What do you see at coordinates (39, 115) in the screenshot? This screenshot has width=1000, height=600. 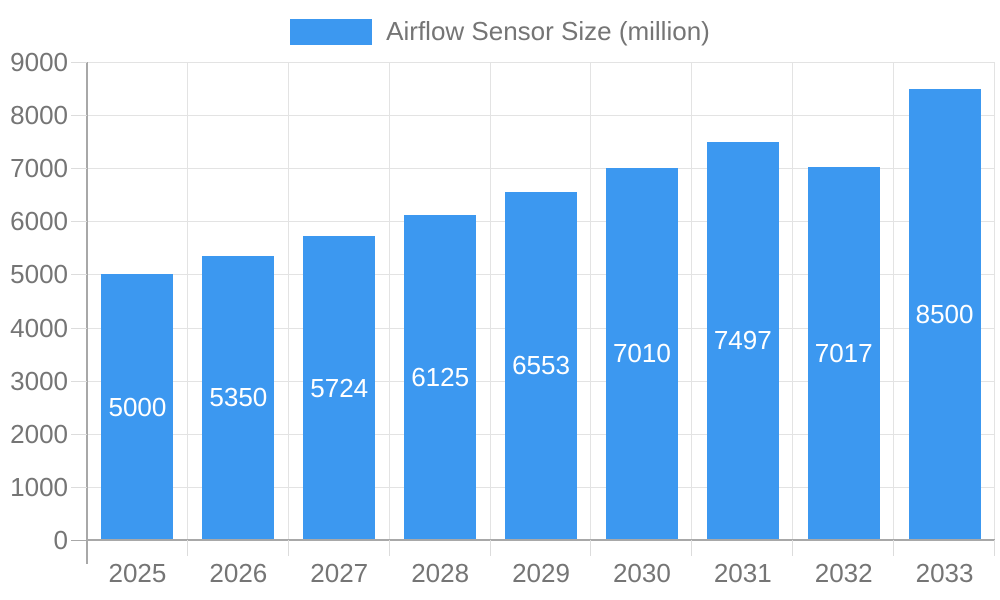 I see `y-tick-label: 8000` at bounding box center [39, 115].